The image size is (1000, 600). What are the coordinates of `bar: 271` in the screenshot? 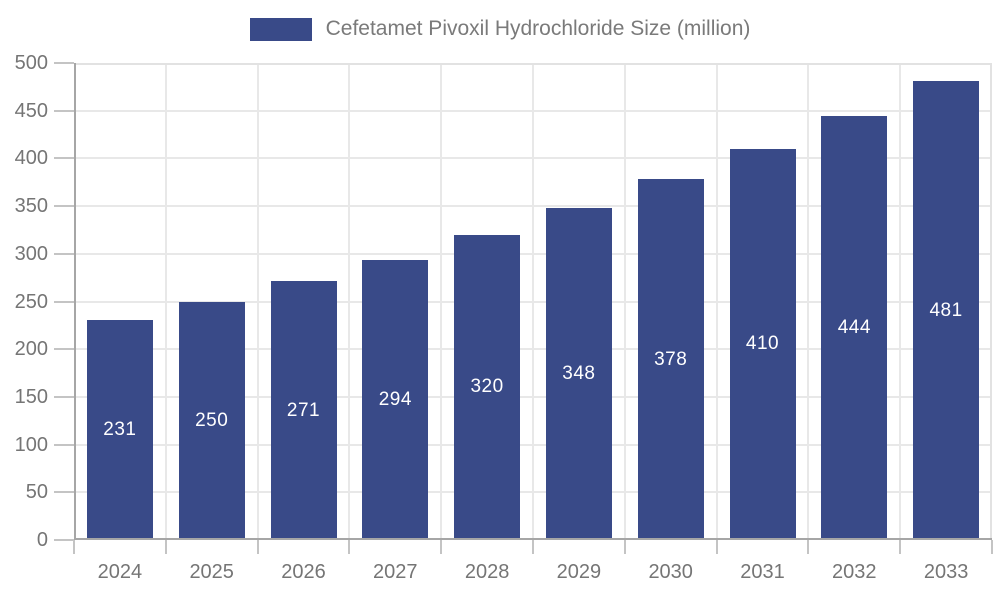 It's located at (303, 410).